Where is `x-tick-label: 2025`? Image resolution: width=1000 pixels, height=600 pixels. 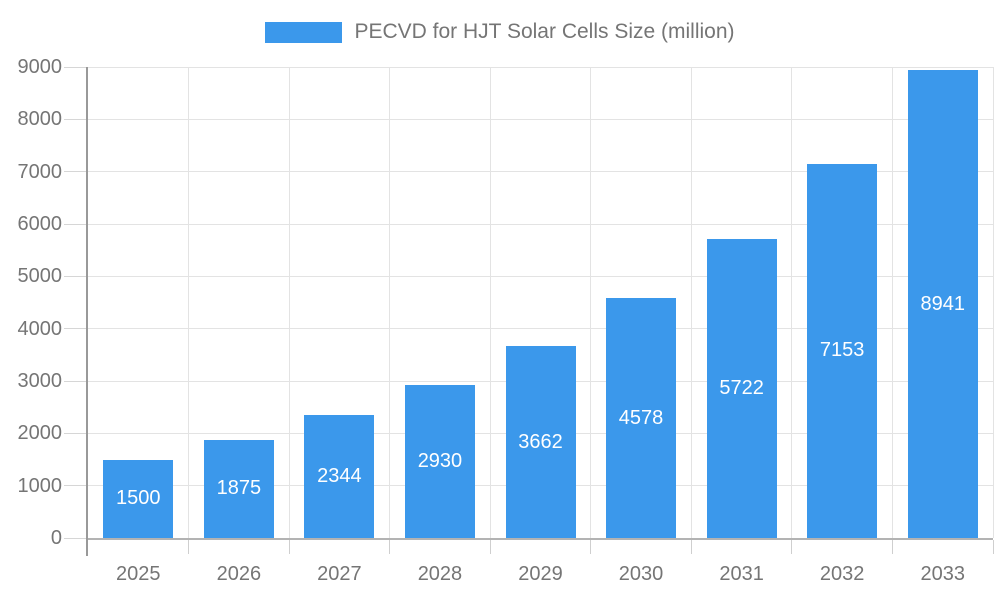 x-tick-label: 2025 is located at coordinates (138, 574).